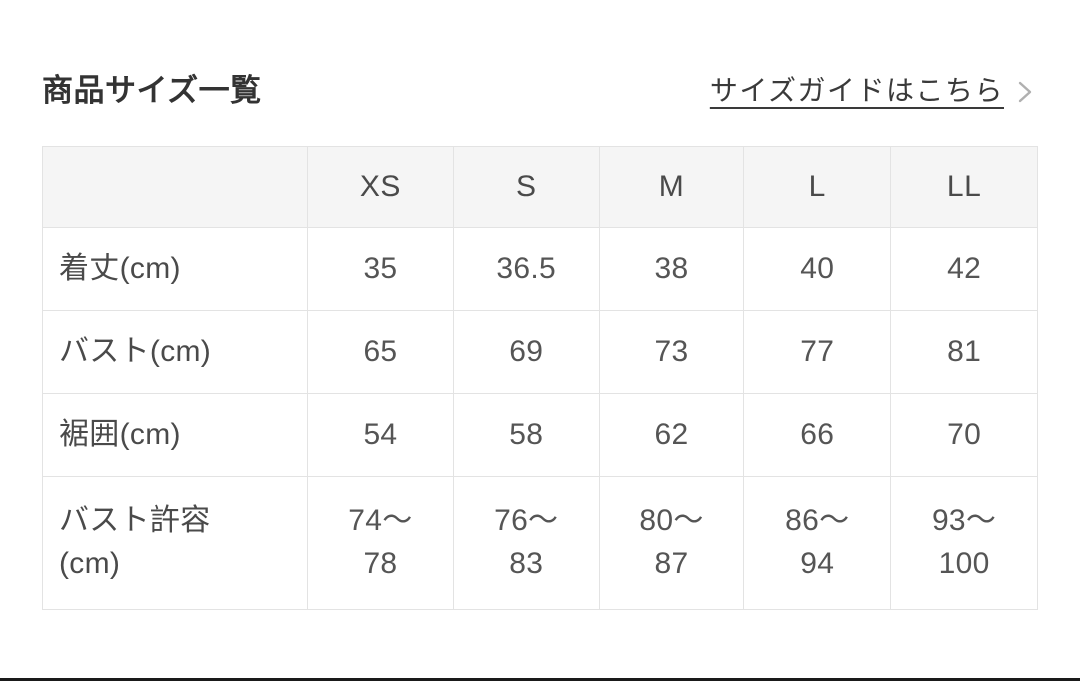  Describe the element at coordinates (175, 352) in the screenshot. I see `row-label-bust: バスト(cm)` at that location.